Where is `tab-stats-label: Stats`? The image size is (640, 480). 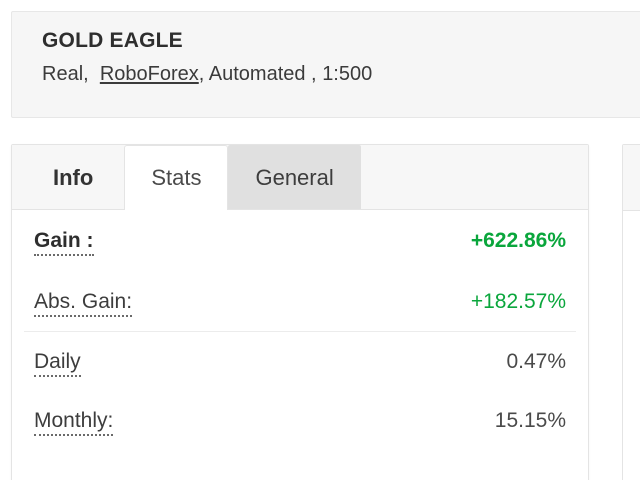 tab-stats-label: Stats is located at coordinates (176, 177).